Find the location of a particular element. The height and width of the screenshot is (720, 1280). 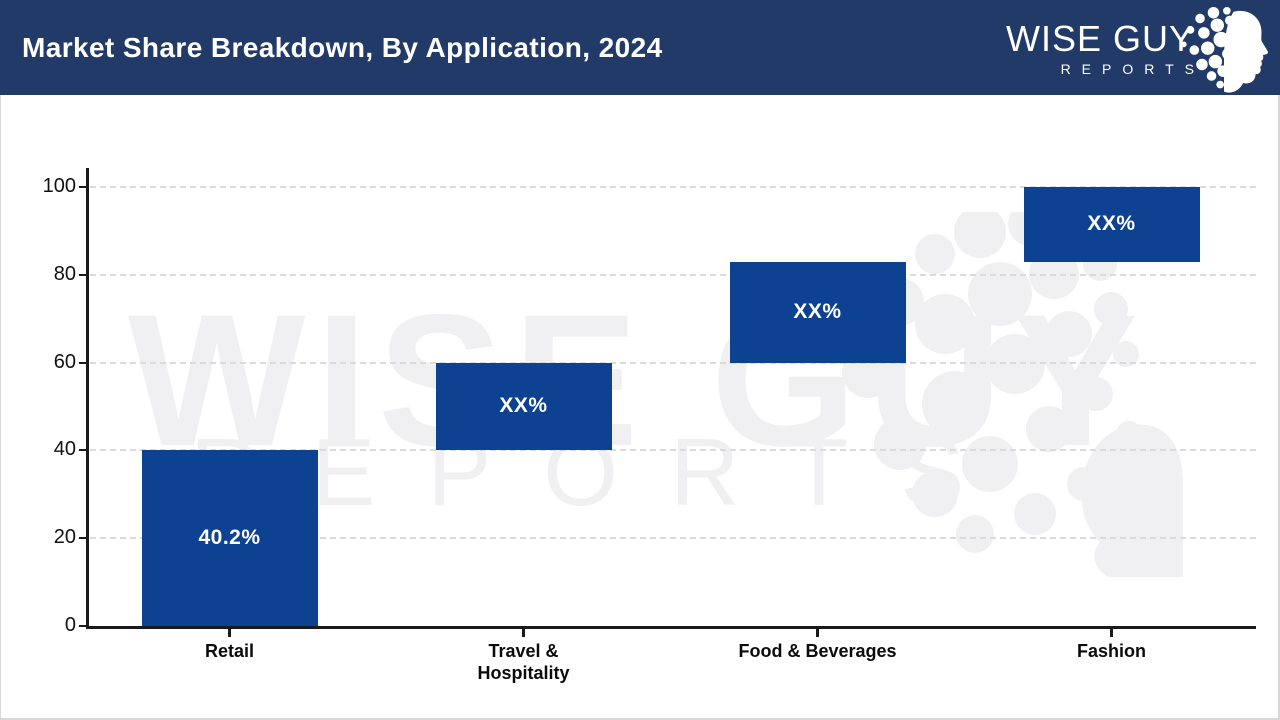

y-tick-label: 0 is located at coordinates (70, 625).